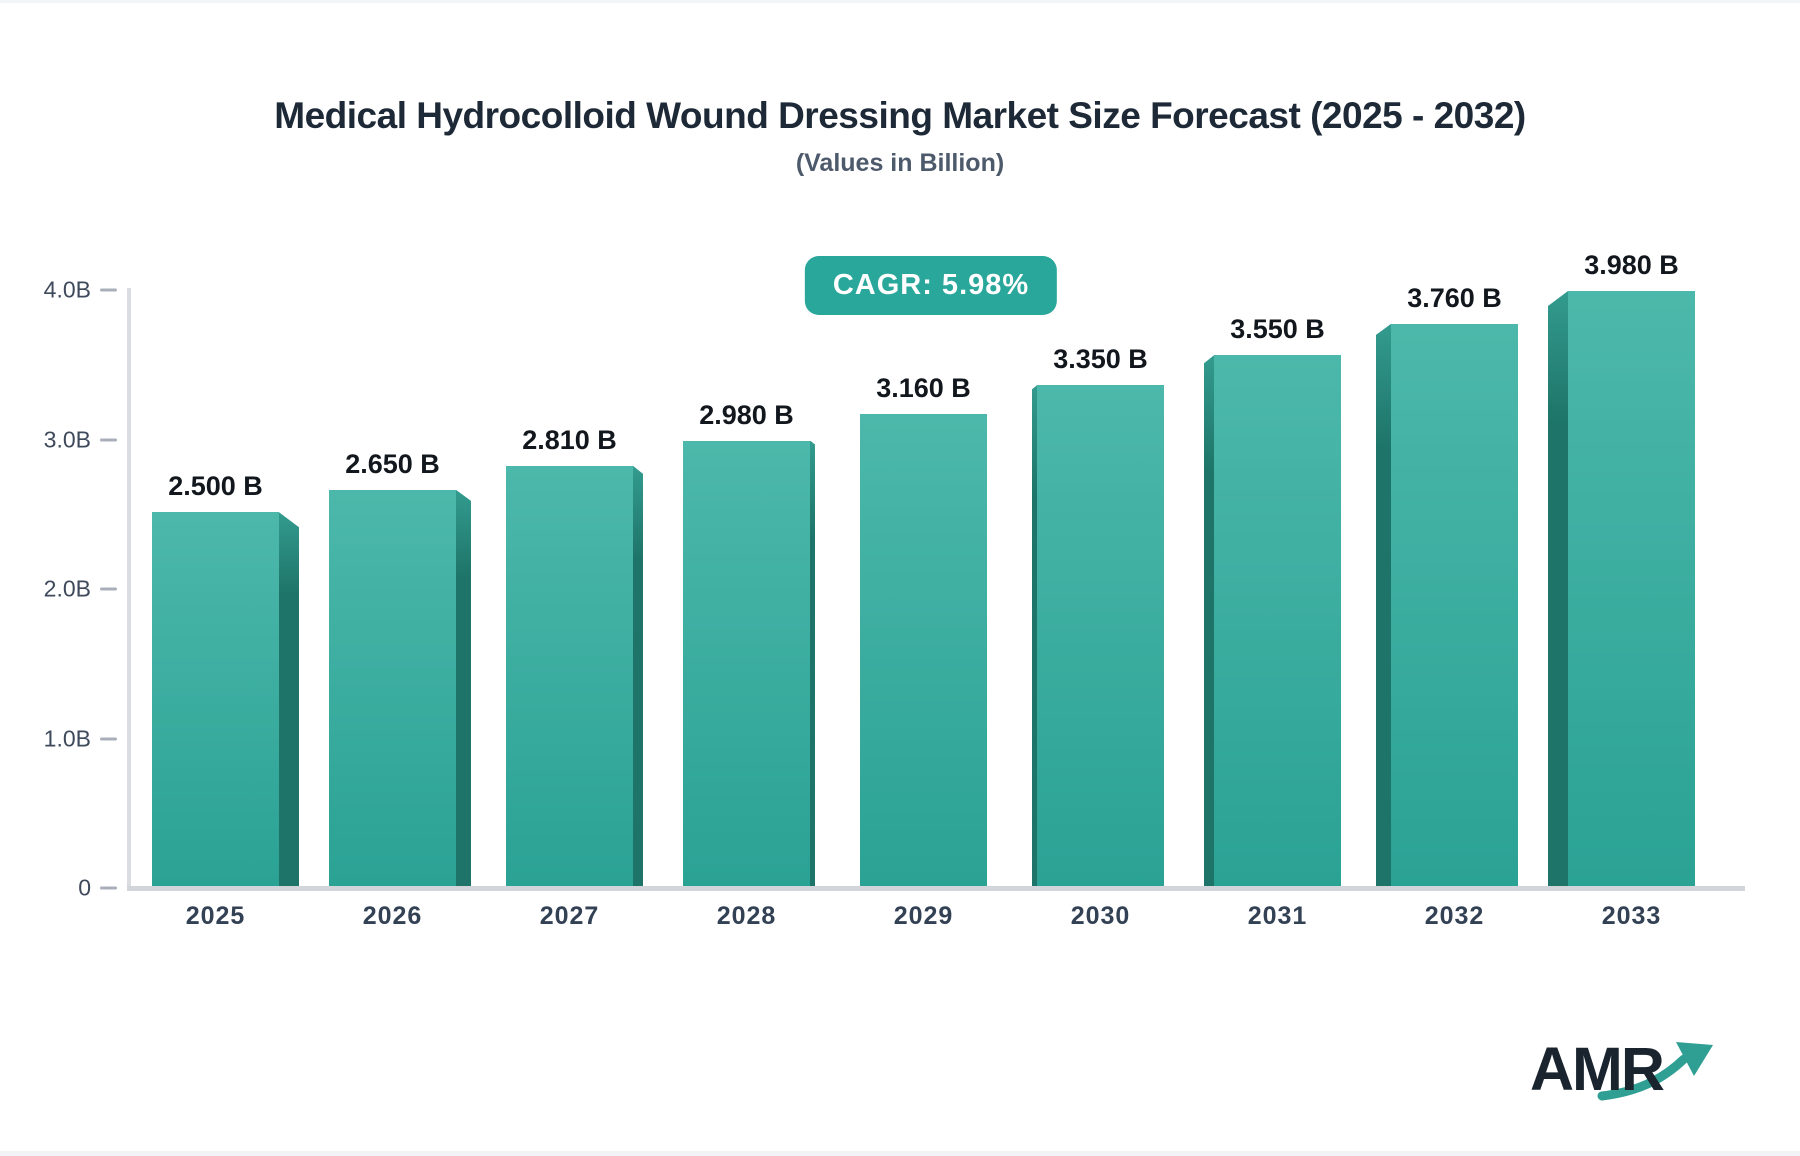 This screenshot has width=1800, height=1156. I want to click on bar-column: 3.760 B, so click(1454, 584).